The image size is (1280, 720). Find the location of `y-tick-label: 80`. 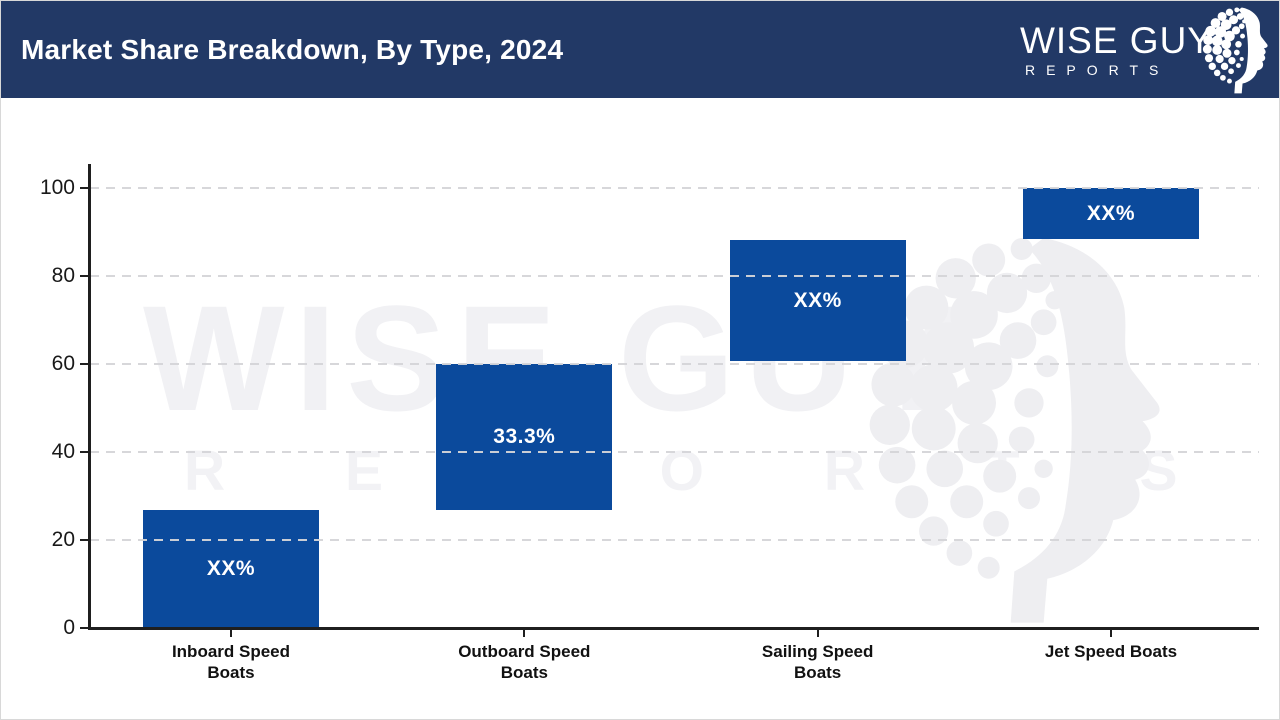

y-tick-label: 80 is located at coordinates (63, 275).